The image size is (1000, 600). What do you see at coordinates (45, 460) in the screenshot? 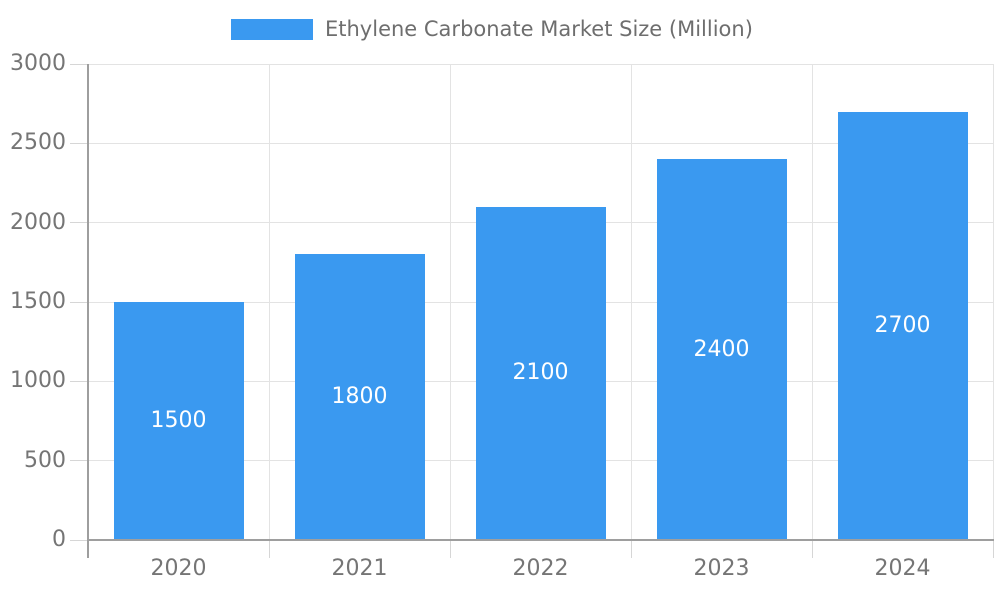
I see `y-axis-tick-label: 500` at bounding box center [45, 460].